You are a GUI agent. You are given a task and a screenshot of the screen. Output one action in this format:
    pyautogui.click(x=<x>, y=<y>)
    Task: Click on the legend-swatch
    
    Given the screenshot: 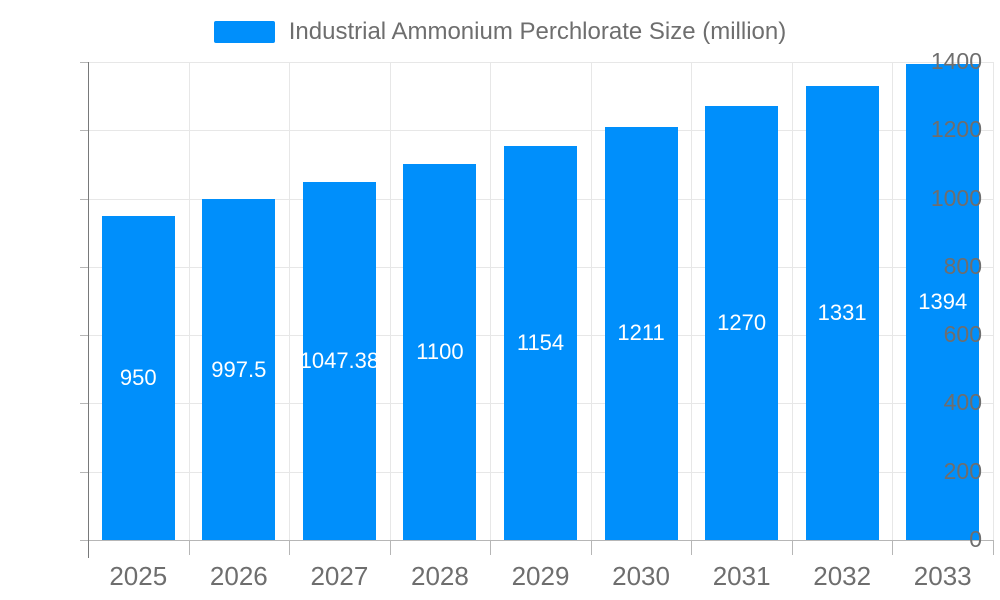 What is the action you would take?
    pyautogui.click(x=244, y=32)
    